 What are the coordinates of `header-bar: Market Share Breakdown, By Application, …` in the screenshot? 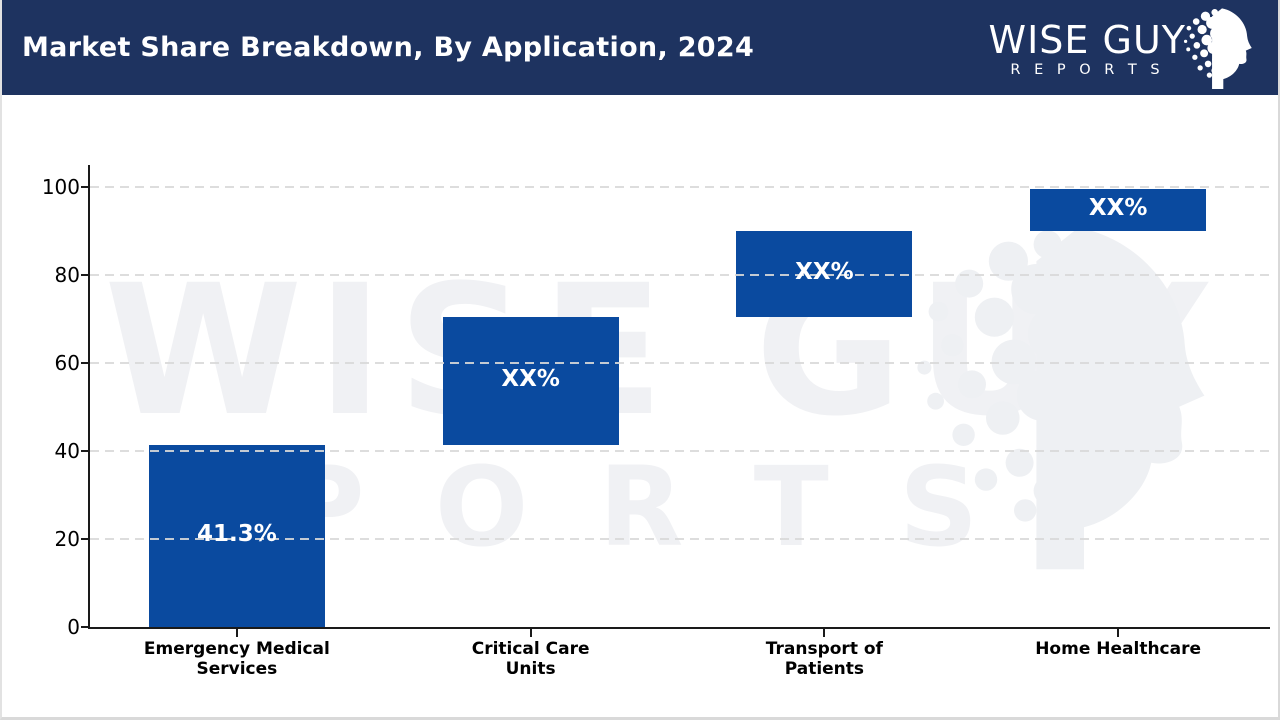 It's located at (640, 47).